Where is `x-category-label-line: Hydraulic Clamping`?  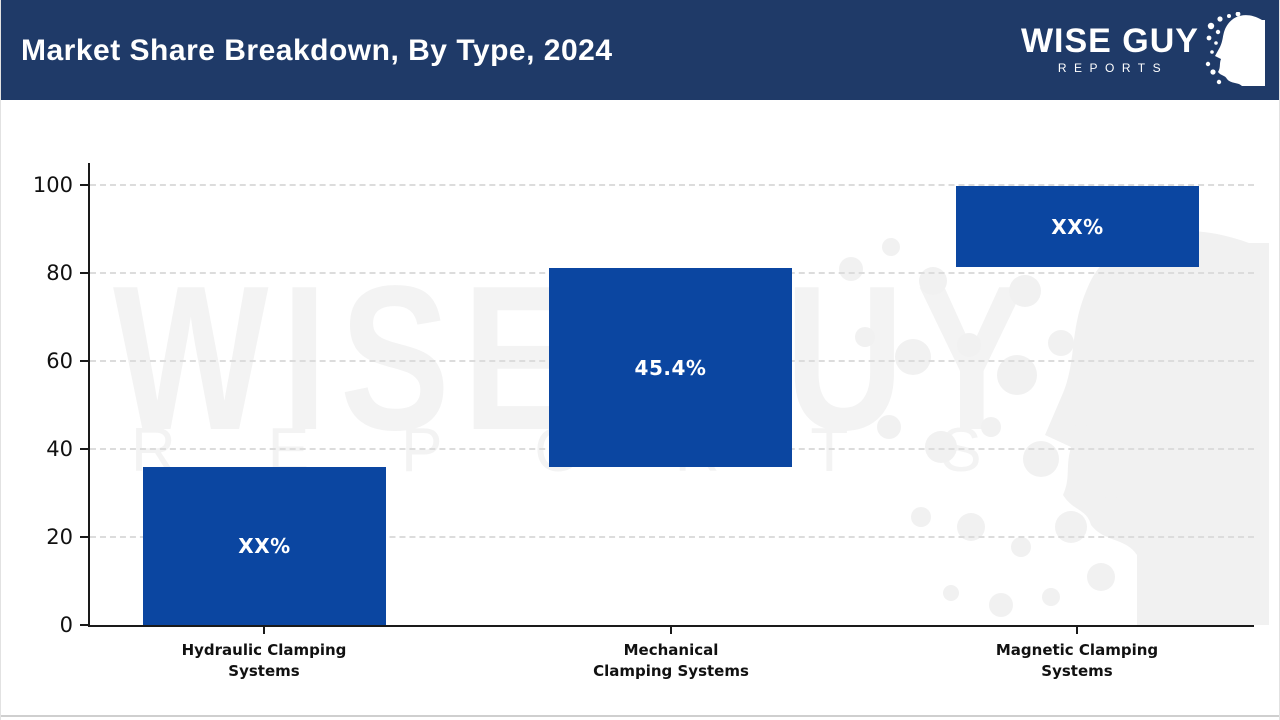
x-category-label-line: Hydraulic Clamping is located at coordinates (264, 650).